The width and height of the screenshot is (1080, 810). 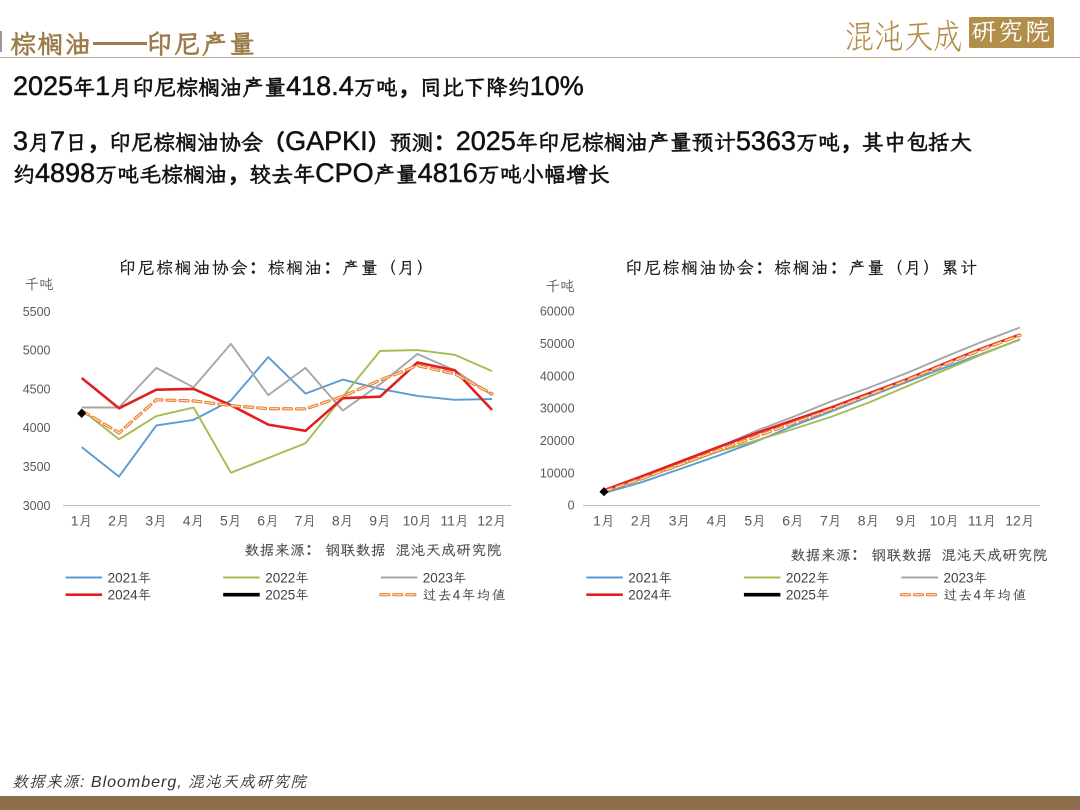 I want to click on svg-text: 3000, so click(x=37, y=506).